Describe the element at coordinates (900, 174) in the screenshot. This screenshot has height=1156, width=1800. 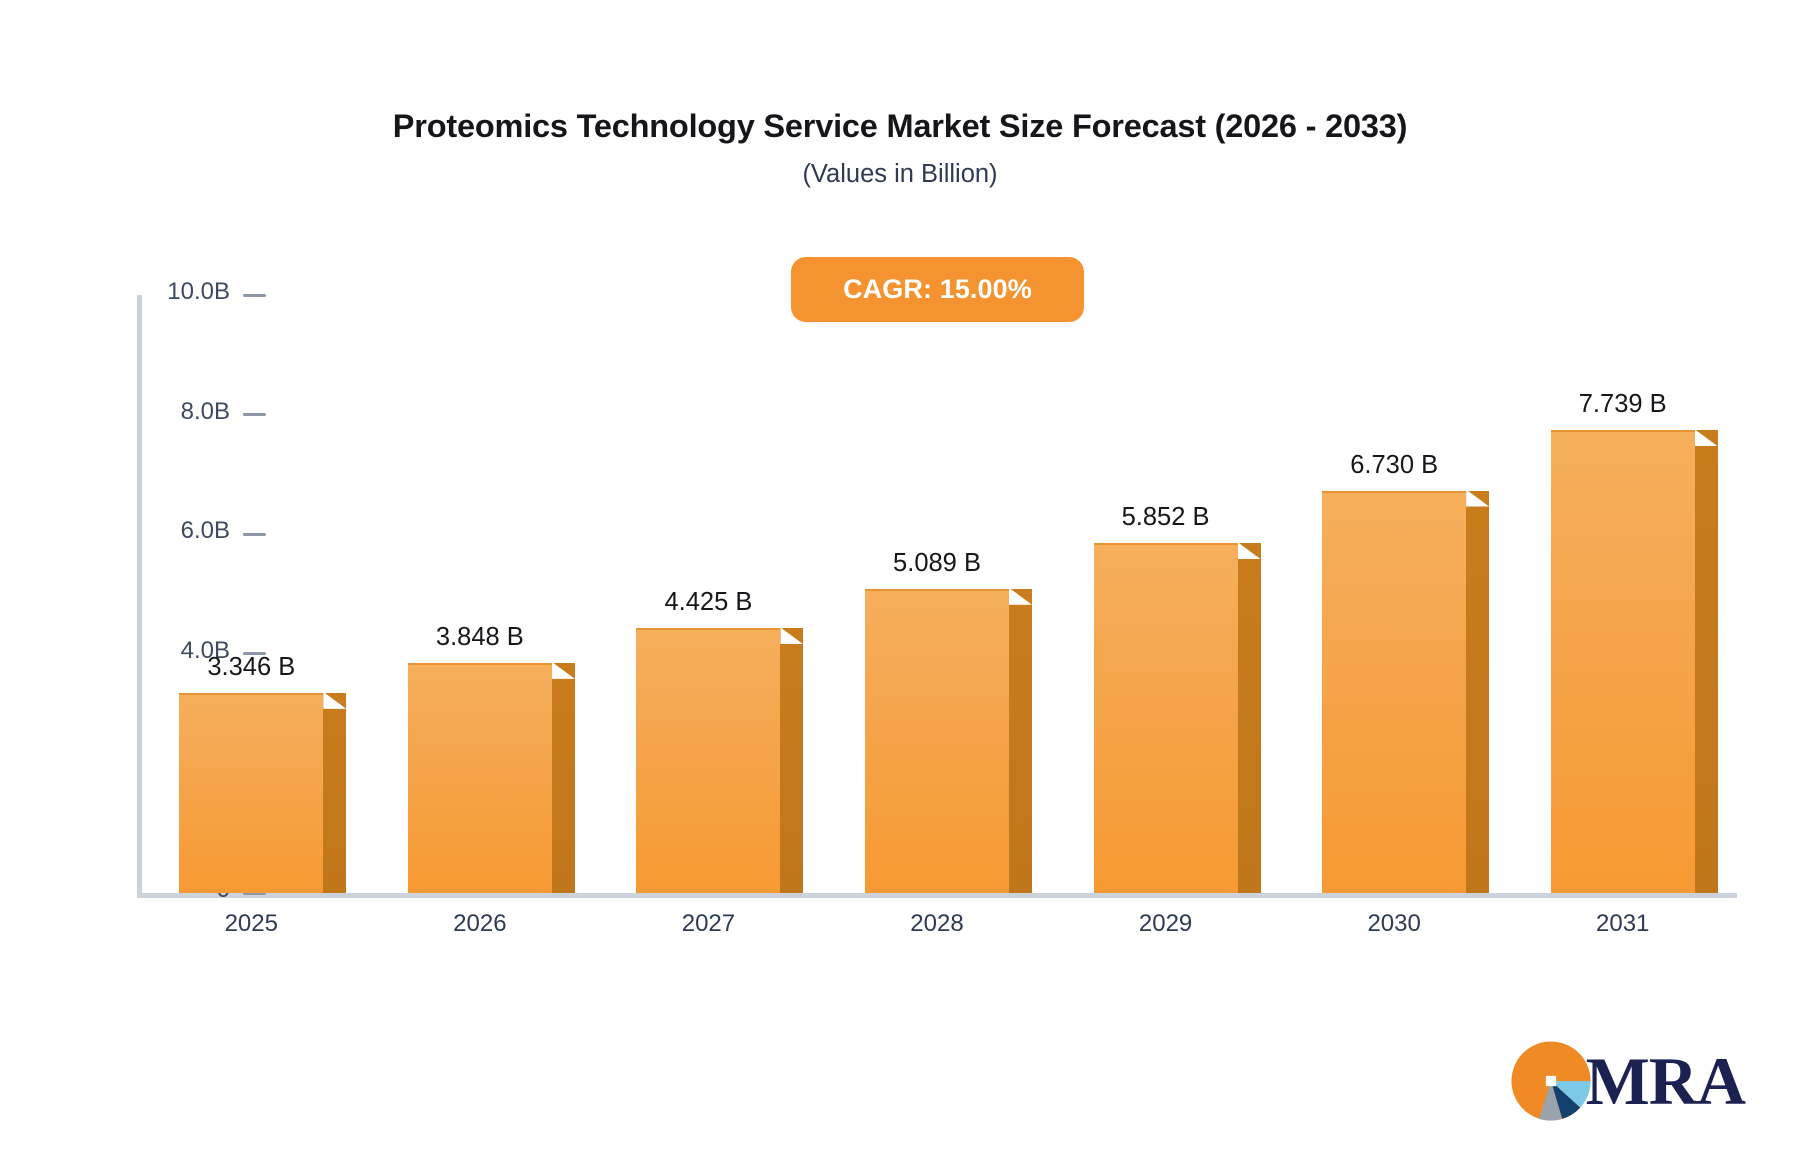
I see `chart-subtitle: (Values in Billion)` at that location.